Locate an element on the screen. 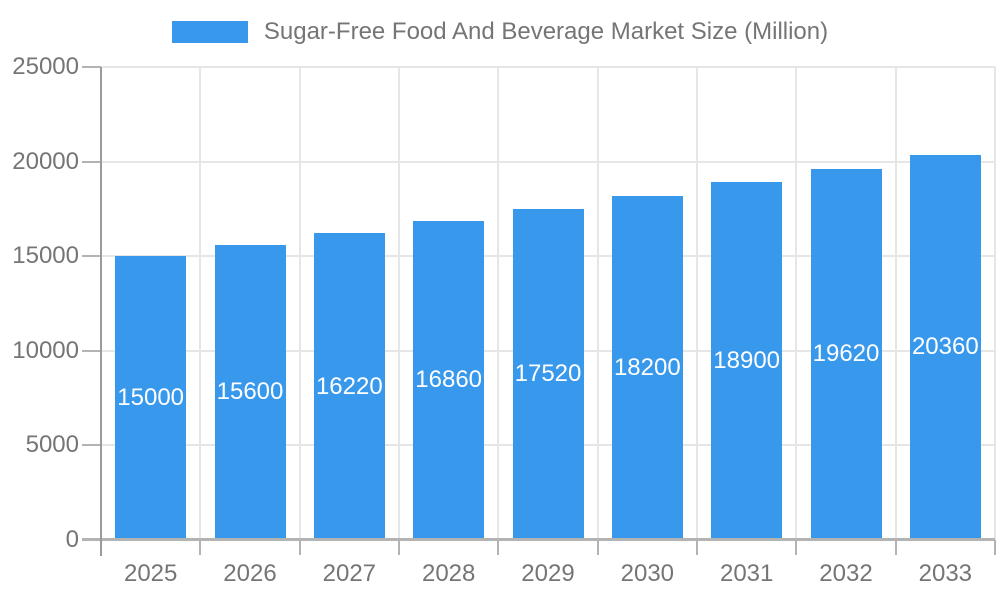 The width and height of the screenshot is (1000, 600). bar-value-label: 16220 is located at coordinates (349, 386).